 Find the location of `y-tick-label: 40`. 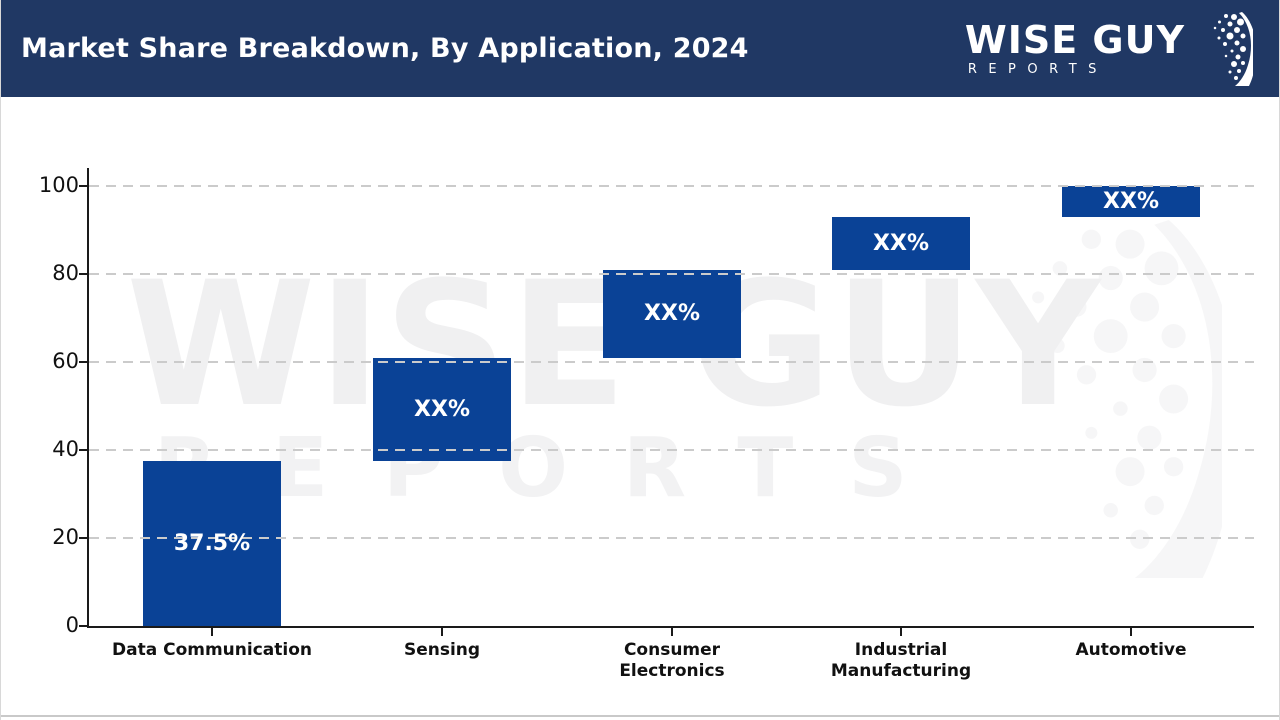

y-tick-label: 40 is located at coordinates (65, 449).